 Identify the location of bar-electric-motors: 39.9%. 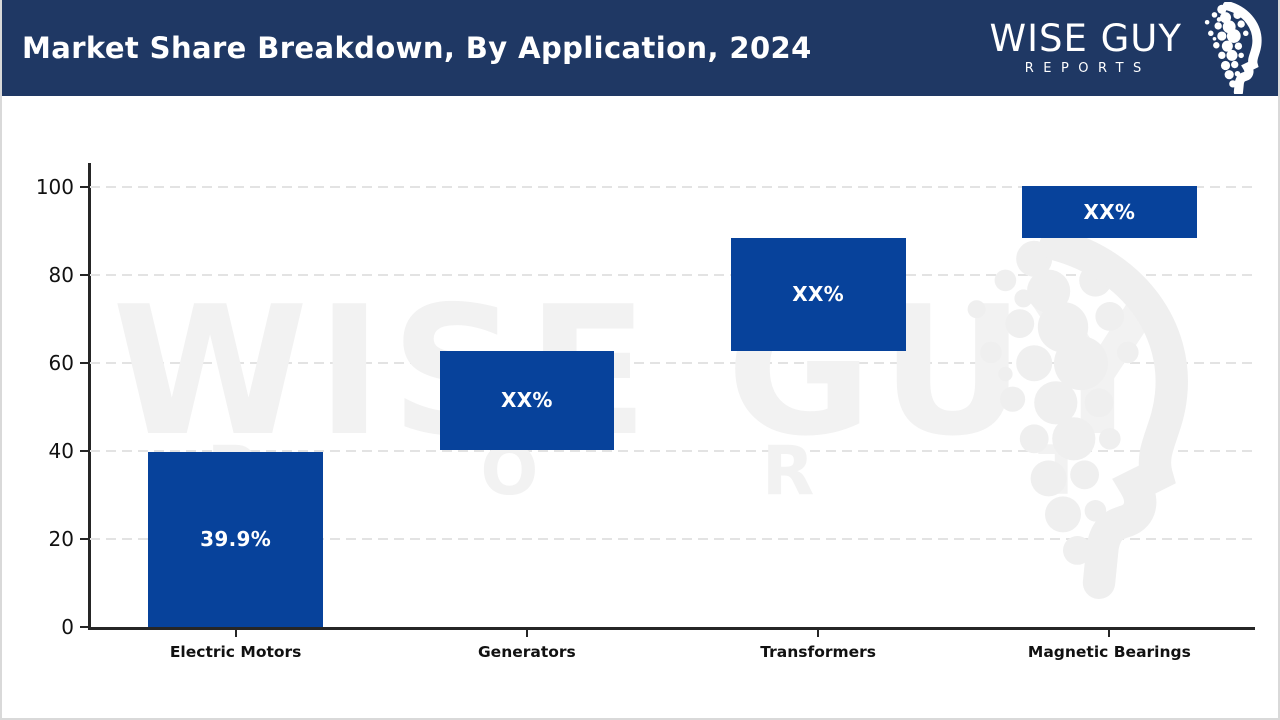
(235, 539).